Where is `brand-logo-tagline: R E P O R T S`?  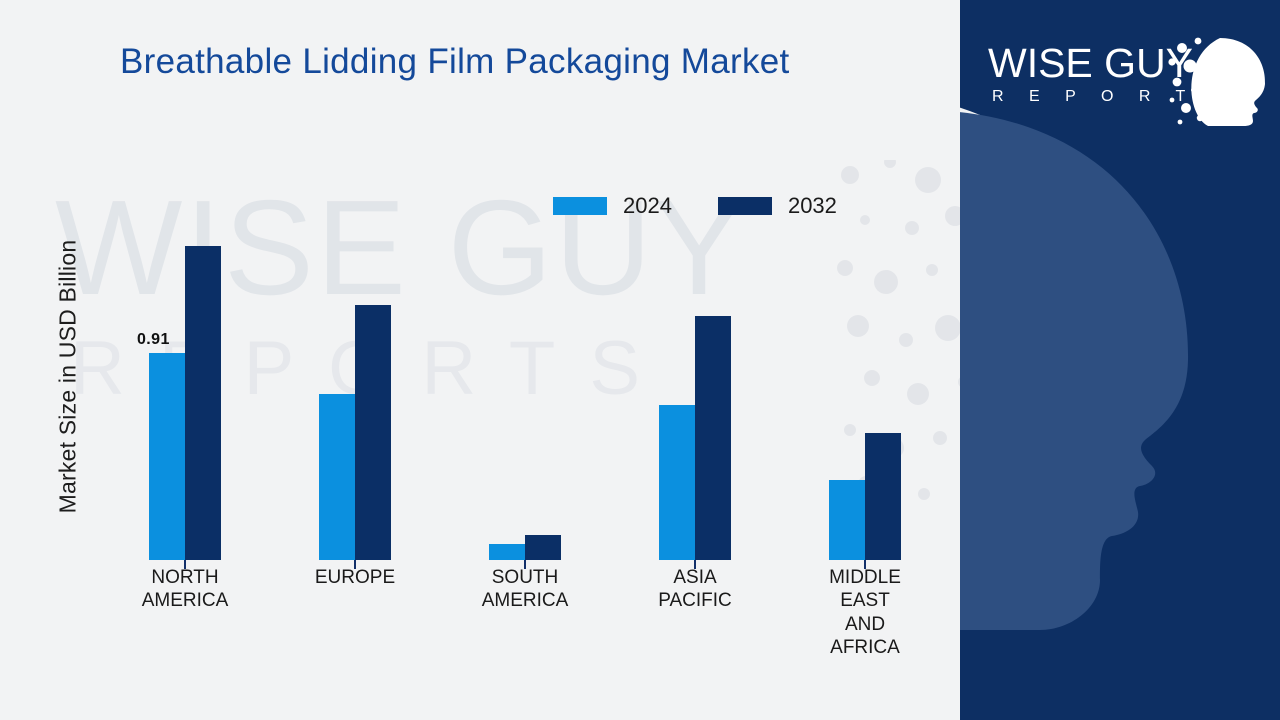
brand-logo-tagline: R E P O R T S is located at coordinates (1112, 96).